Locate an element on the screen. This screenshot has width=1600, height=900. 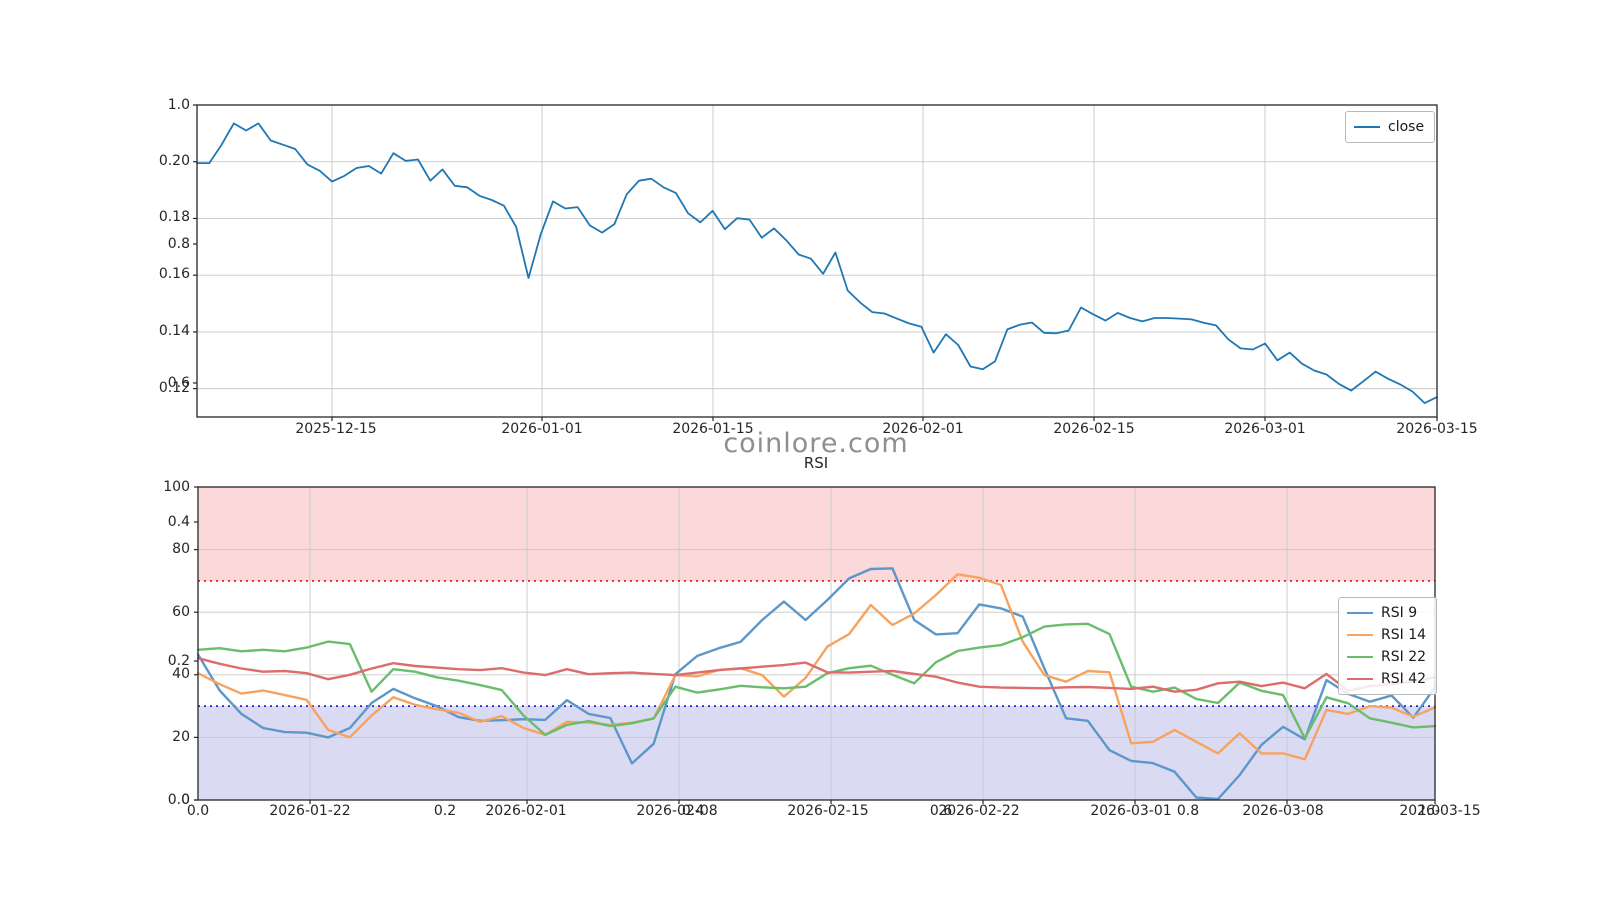
y-tick-label: 0.6 is located at coordinates (178, 383).